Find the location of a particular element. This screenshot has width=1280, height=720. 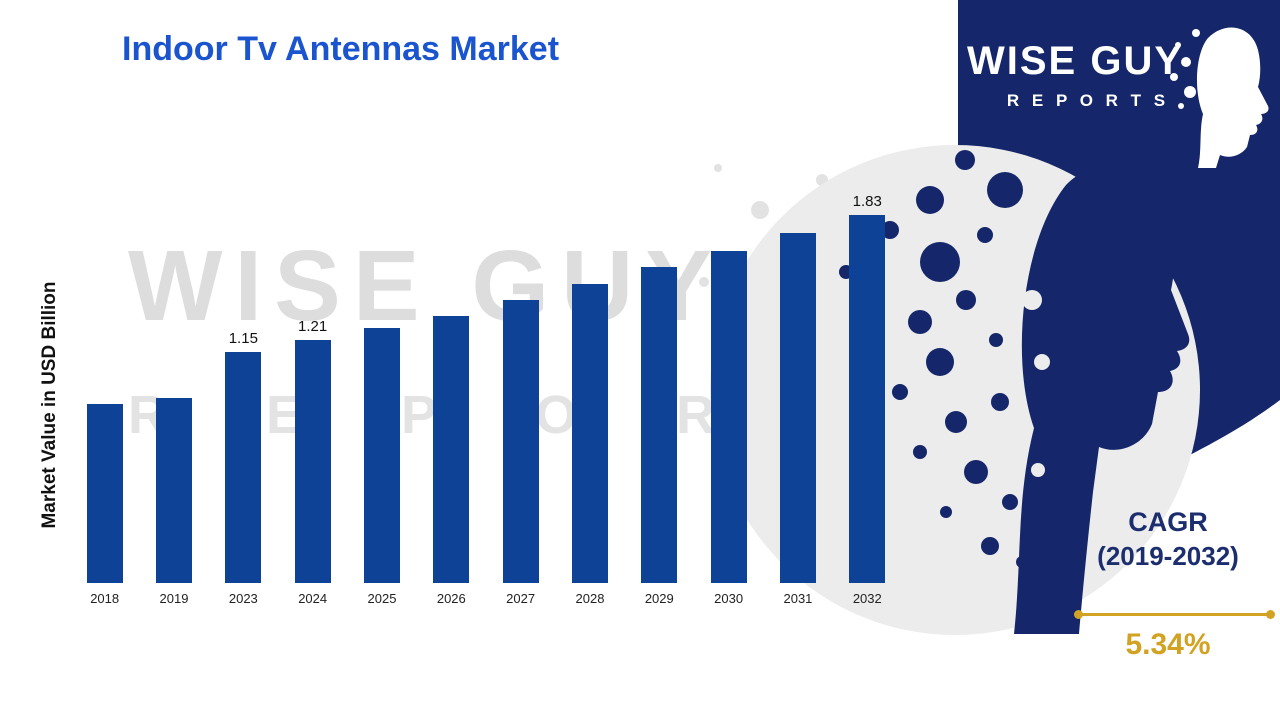

bar-2024 is located at coordinates (312, 461).